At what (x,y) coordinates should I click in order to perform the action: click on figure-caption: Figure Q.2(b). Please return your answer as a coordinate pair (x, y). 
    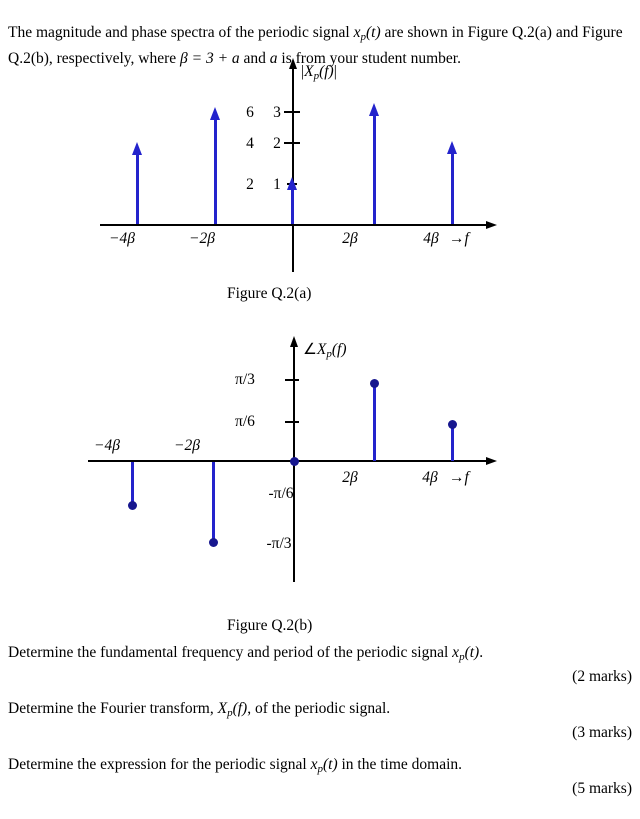
    Looking at the image, I should click on (270, 625).